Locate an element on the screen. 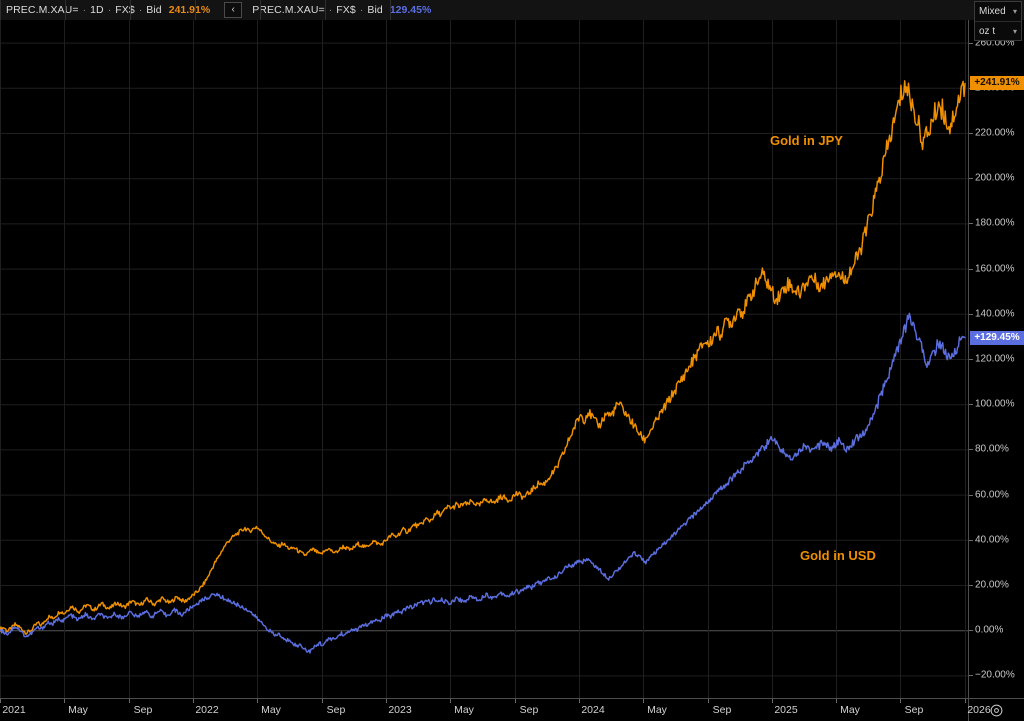 The image size is (1024, 721). value-axis-tick-label: 40.00% is located at coordinates (992, 540).